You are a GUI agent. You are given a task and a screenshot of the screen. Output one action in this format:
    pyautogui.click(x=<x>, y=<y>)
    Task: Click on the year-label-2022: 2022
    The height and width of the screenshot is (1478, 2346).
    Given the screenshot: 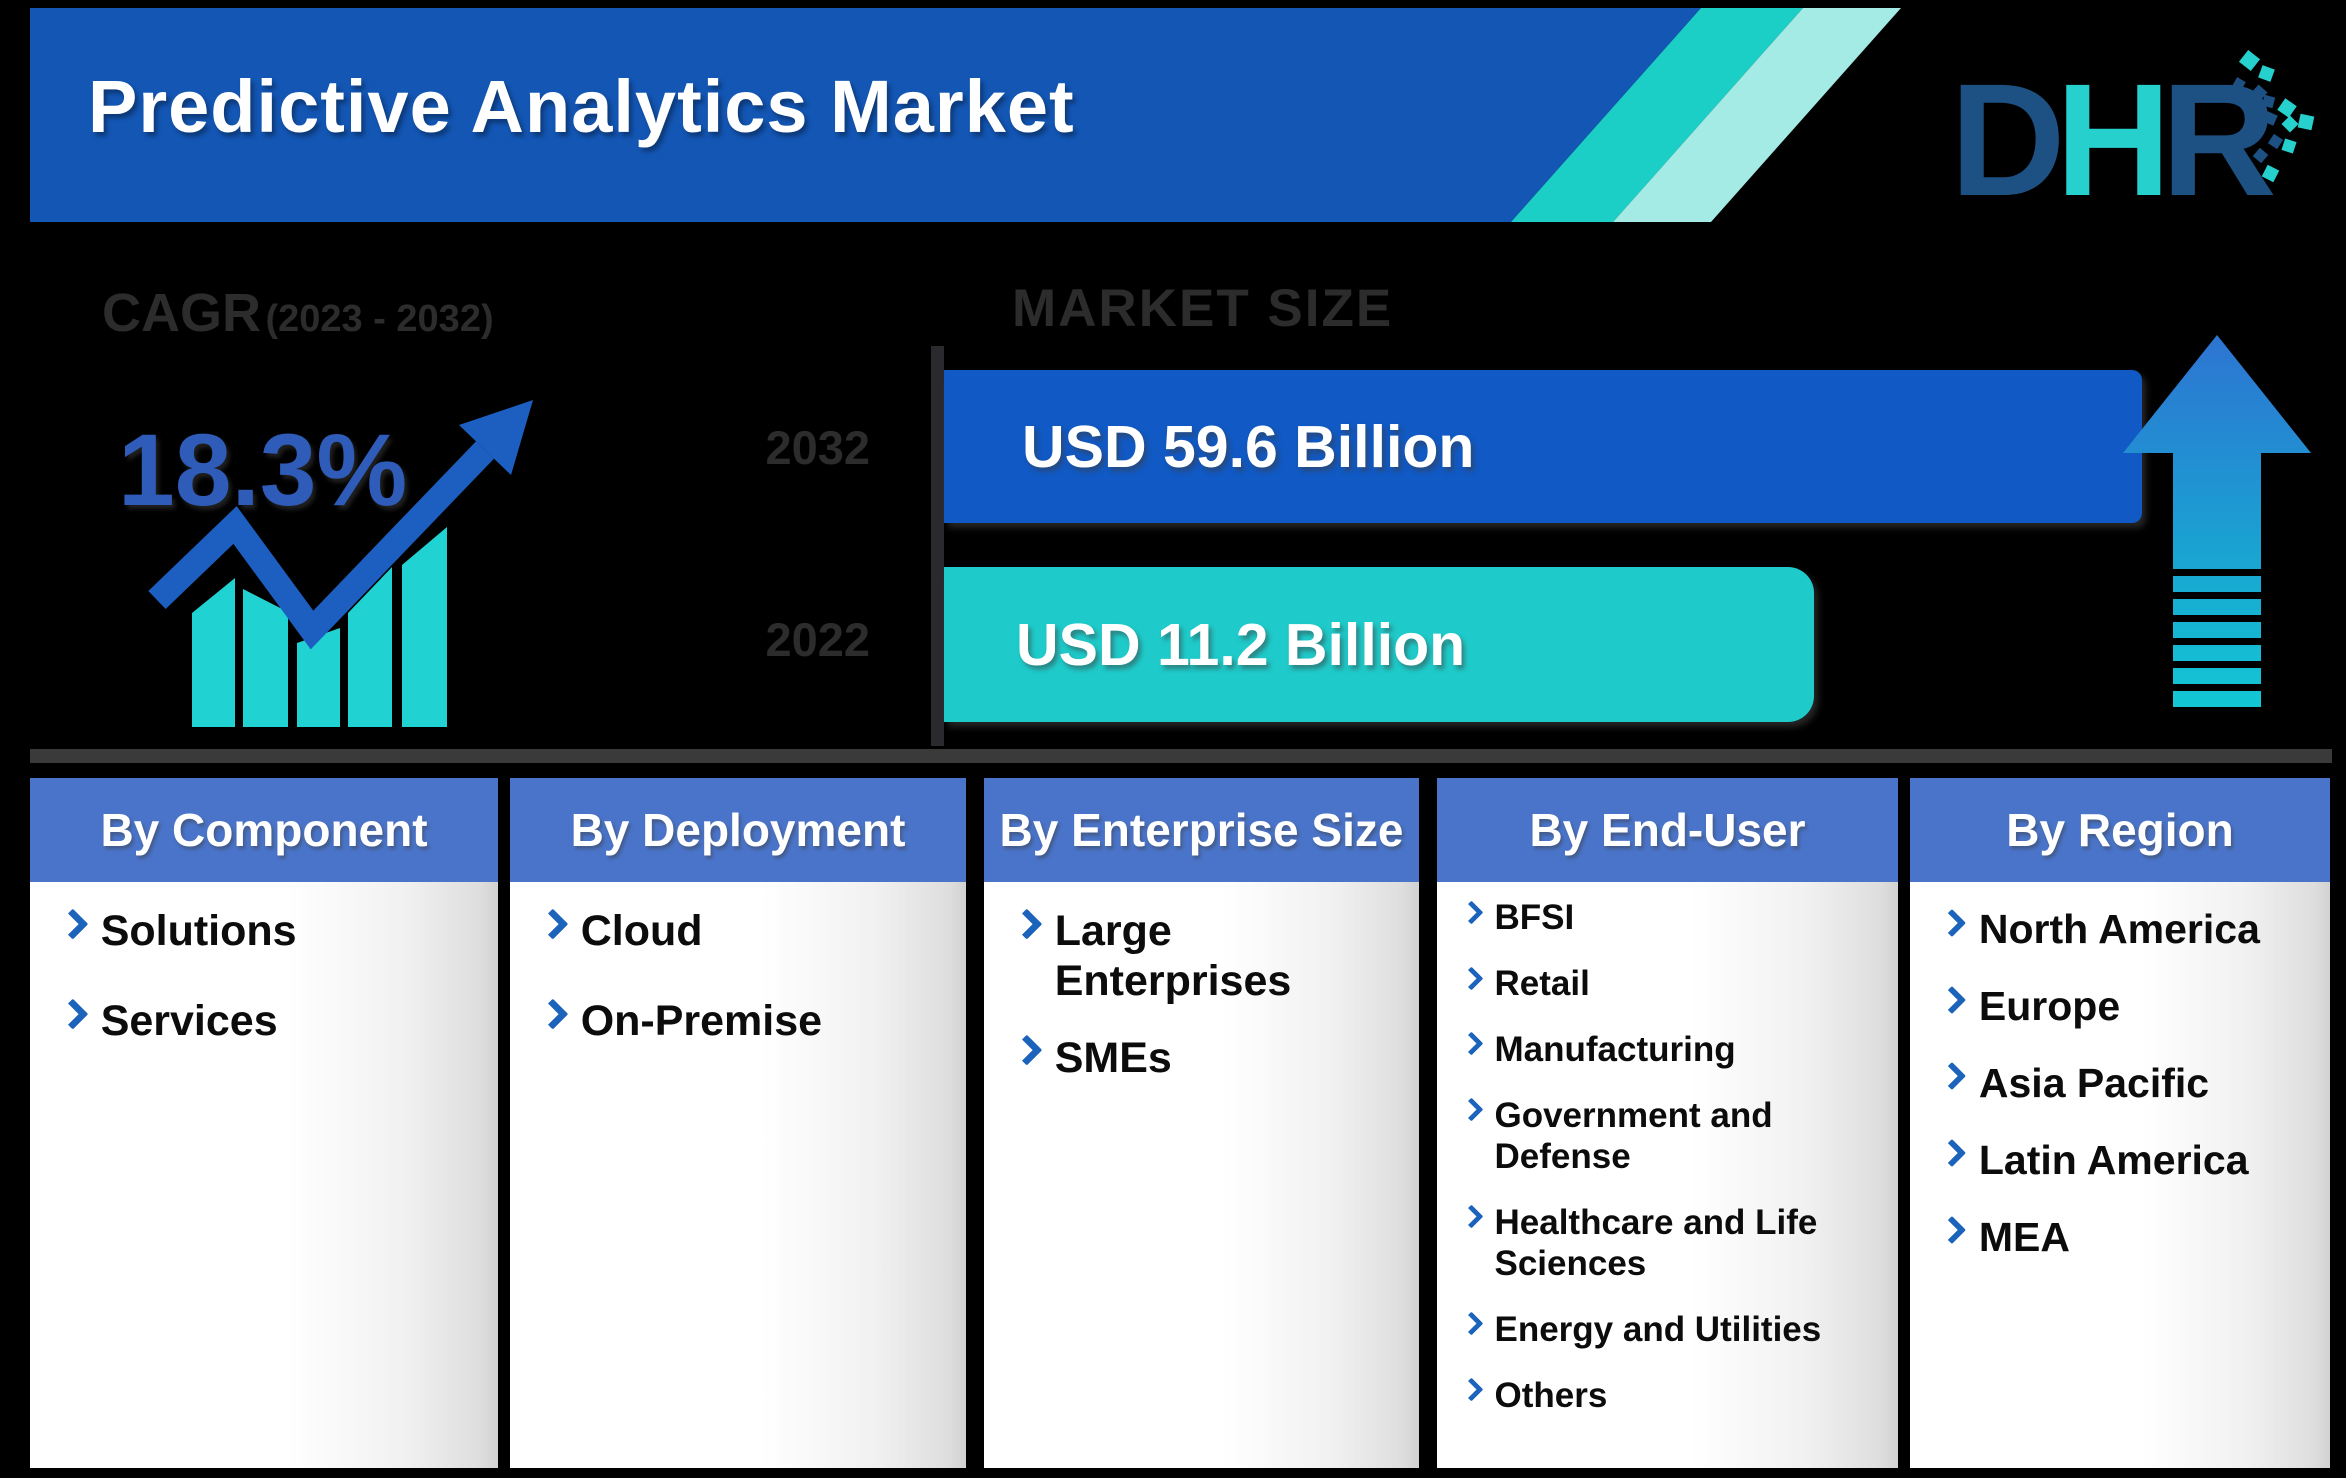 What is the action you would take?
    pyautogui.click(x=817, y=639)
    